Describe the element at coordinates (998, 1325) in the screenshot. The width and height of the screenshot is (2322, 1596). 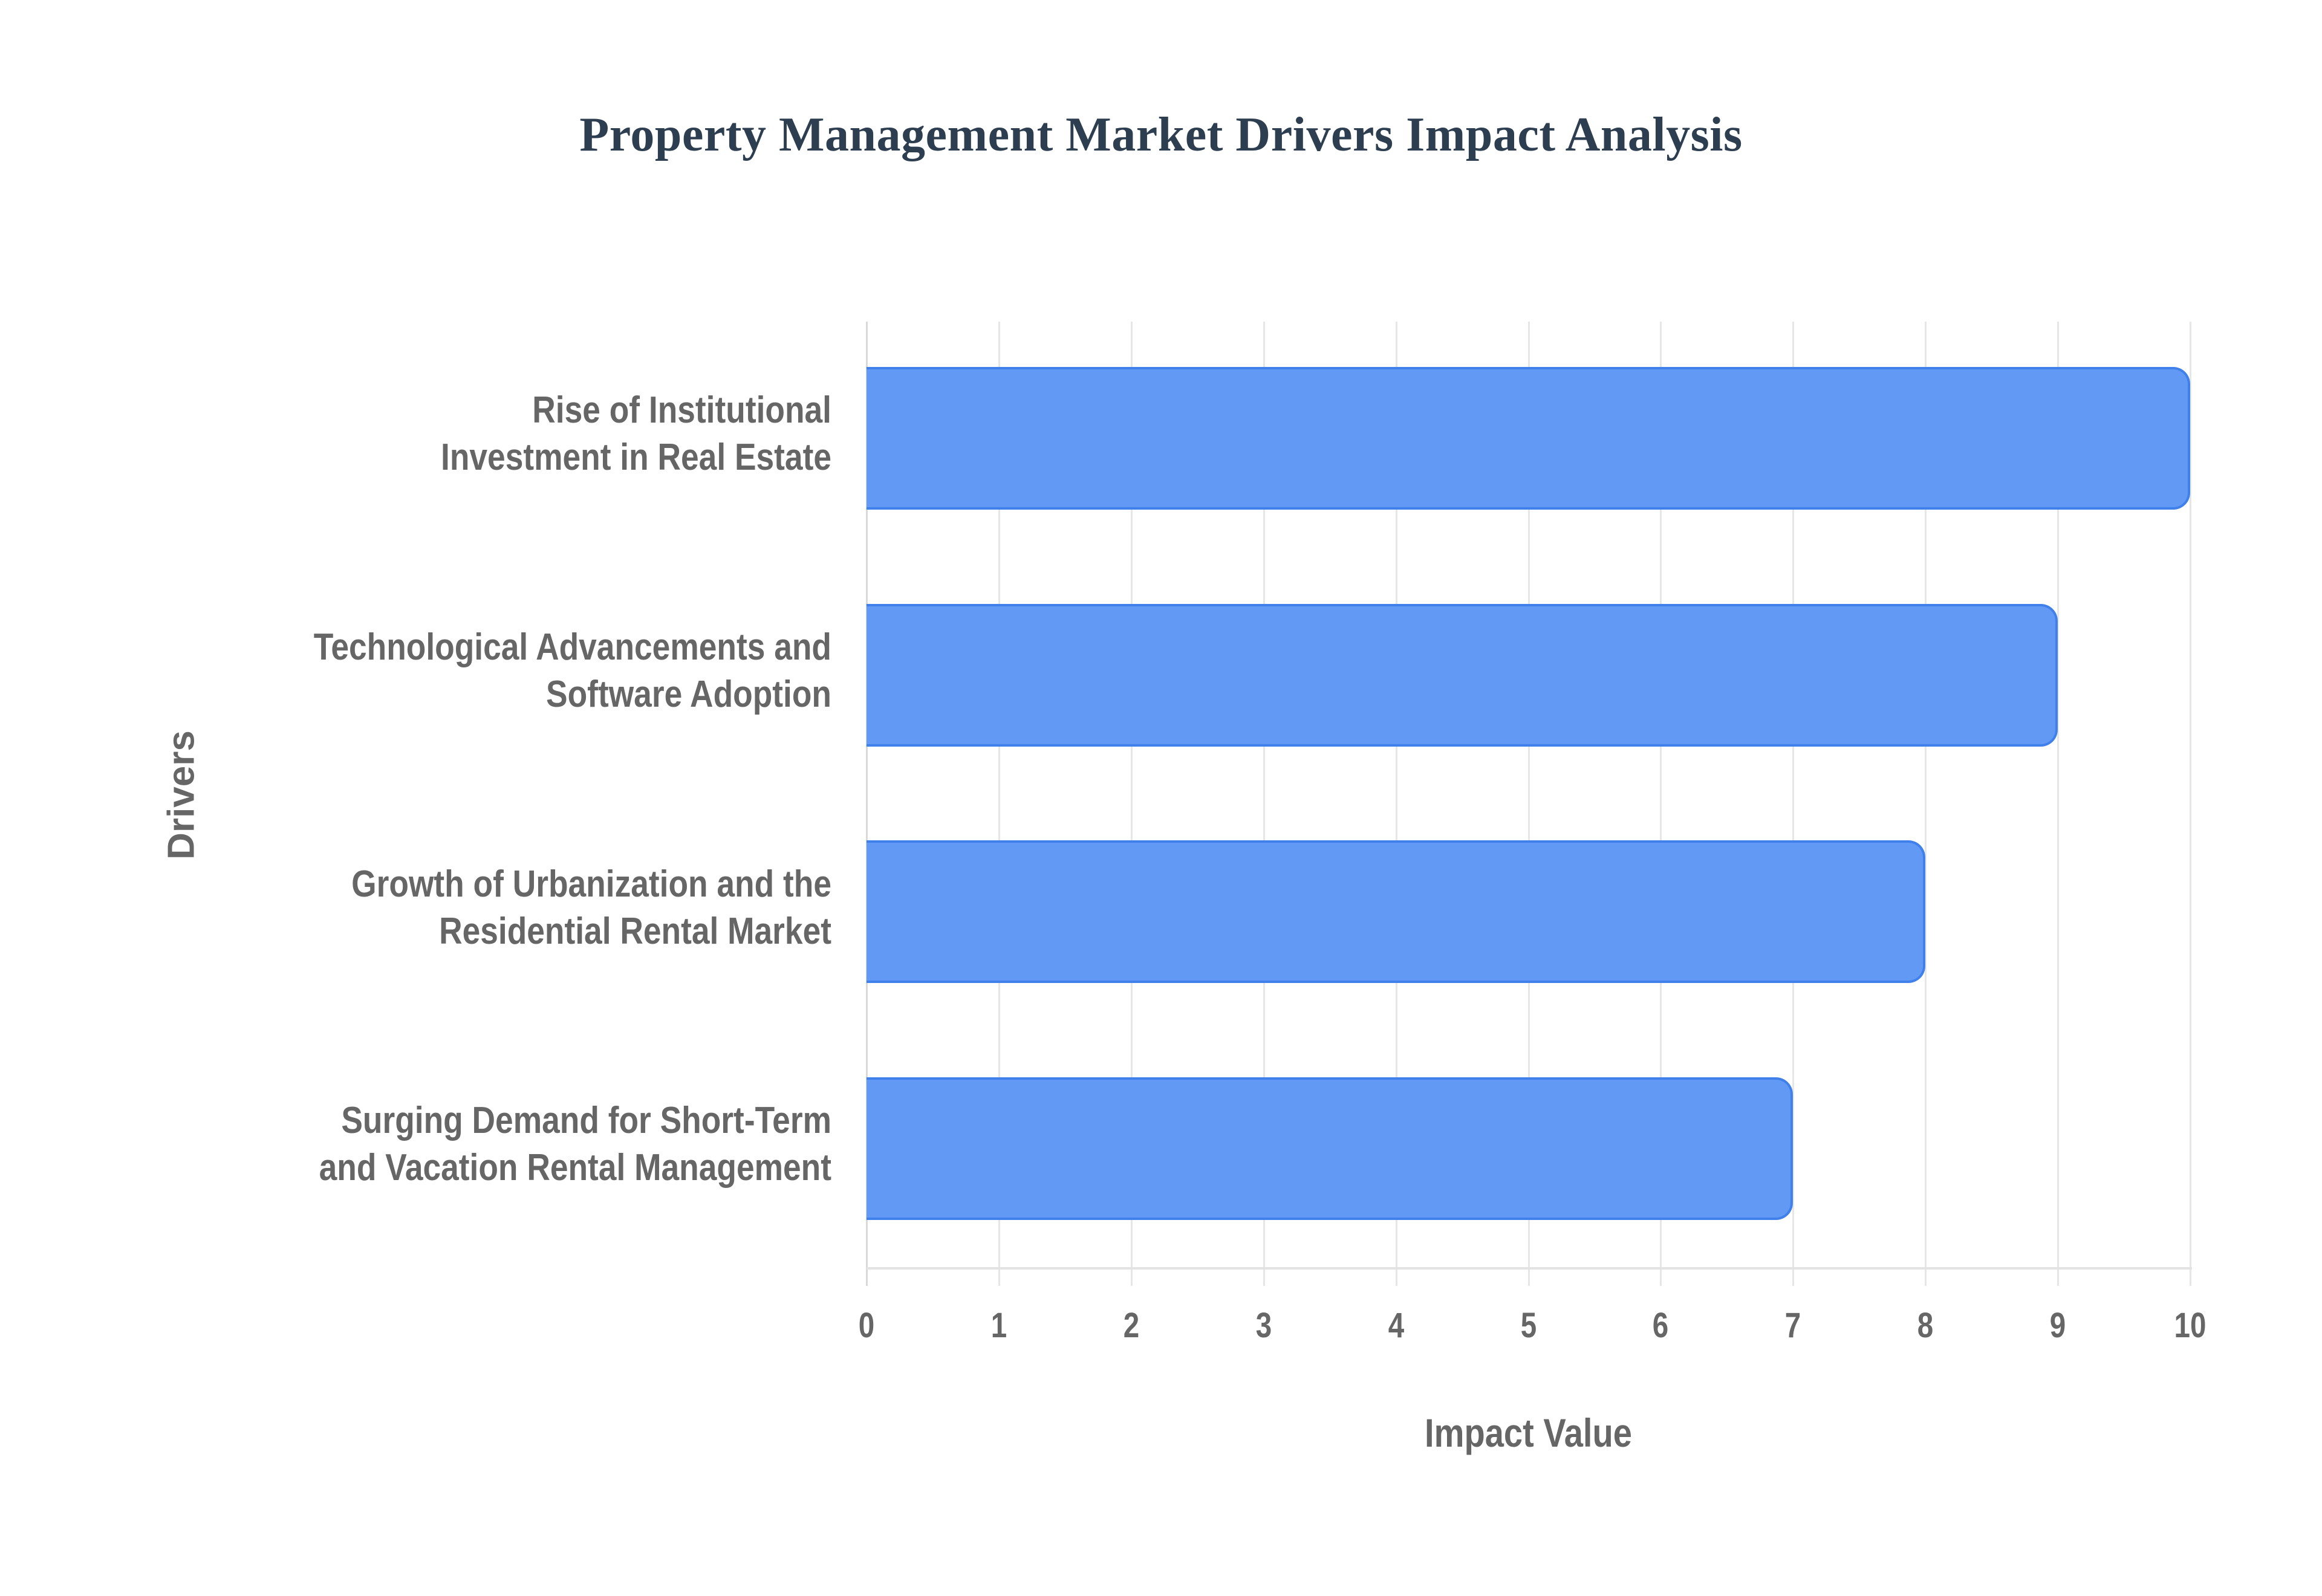
I see `x-tick-label: 1` at that location.